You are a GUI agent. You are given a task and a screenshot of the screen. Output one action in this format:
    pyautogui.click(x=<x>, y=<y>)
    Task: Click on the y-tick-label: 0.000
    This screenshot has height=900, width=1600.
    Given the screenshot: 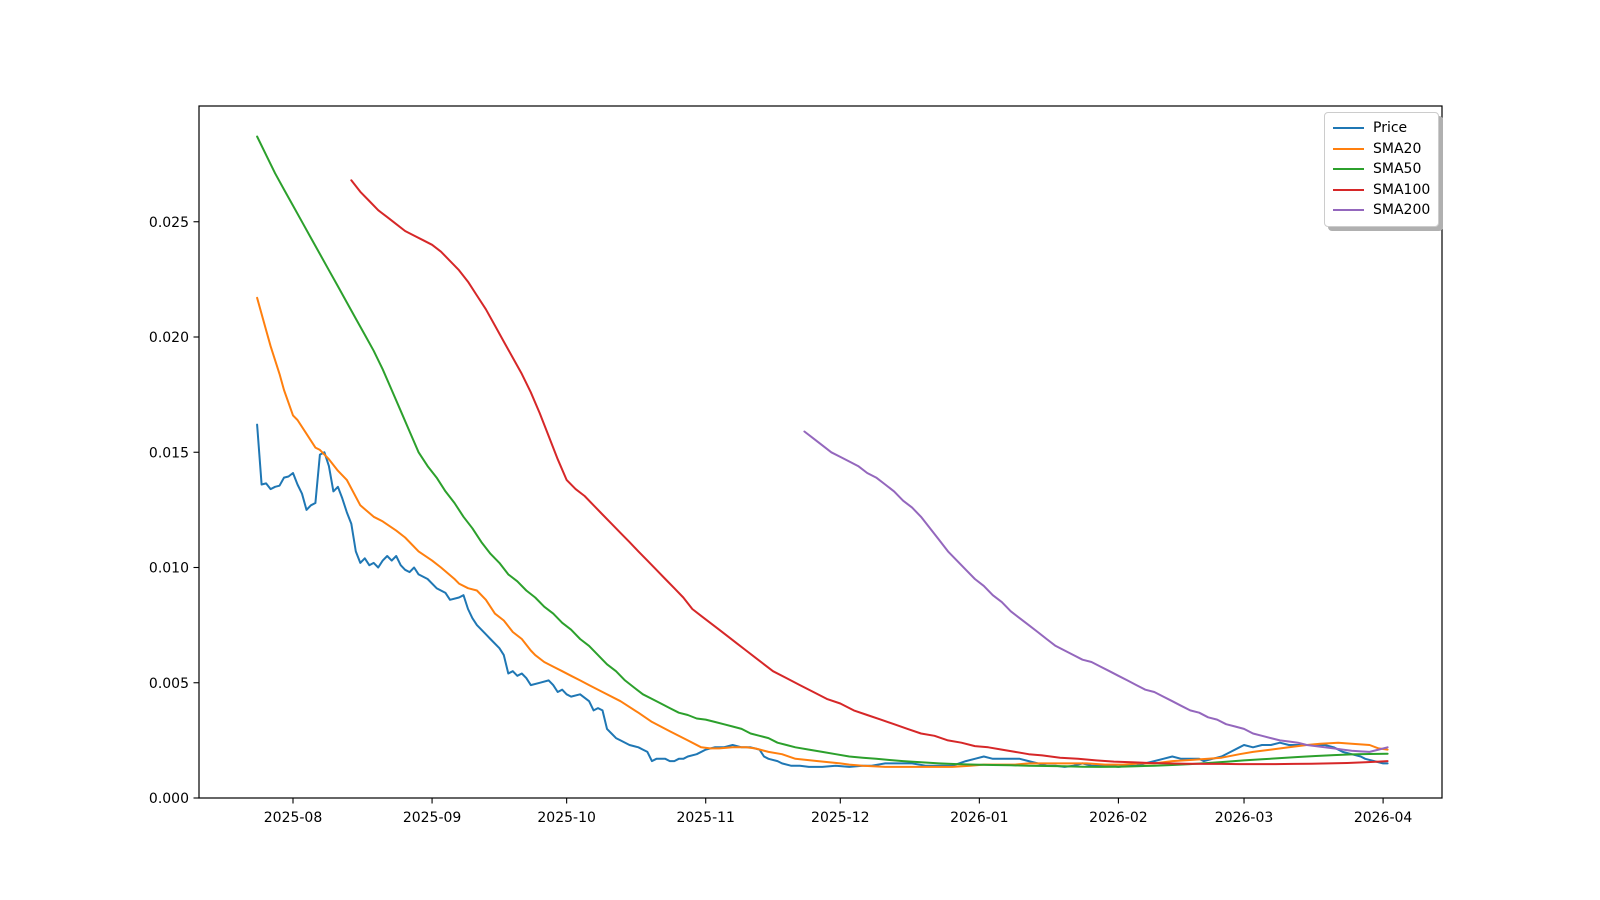 What is the action you would take?
    pyautogui.click(x=169, y=799)
    